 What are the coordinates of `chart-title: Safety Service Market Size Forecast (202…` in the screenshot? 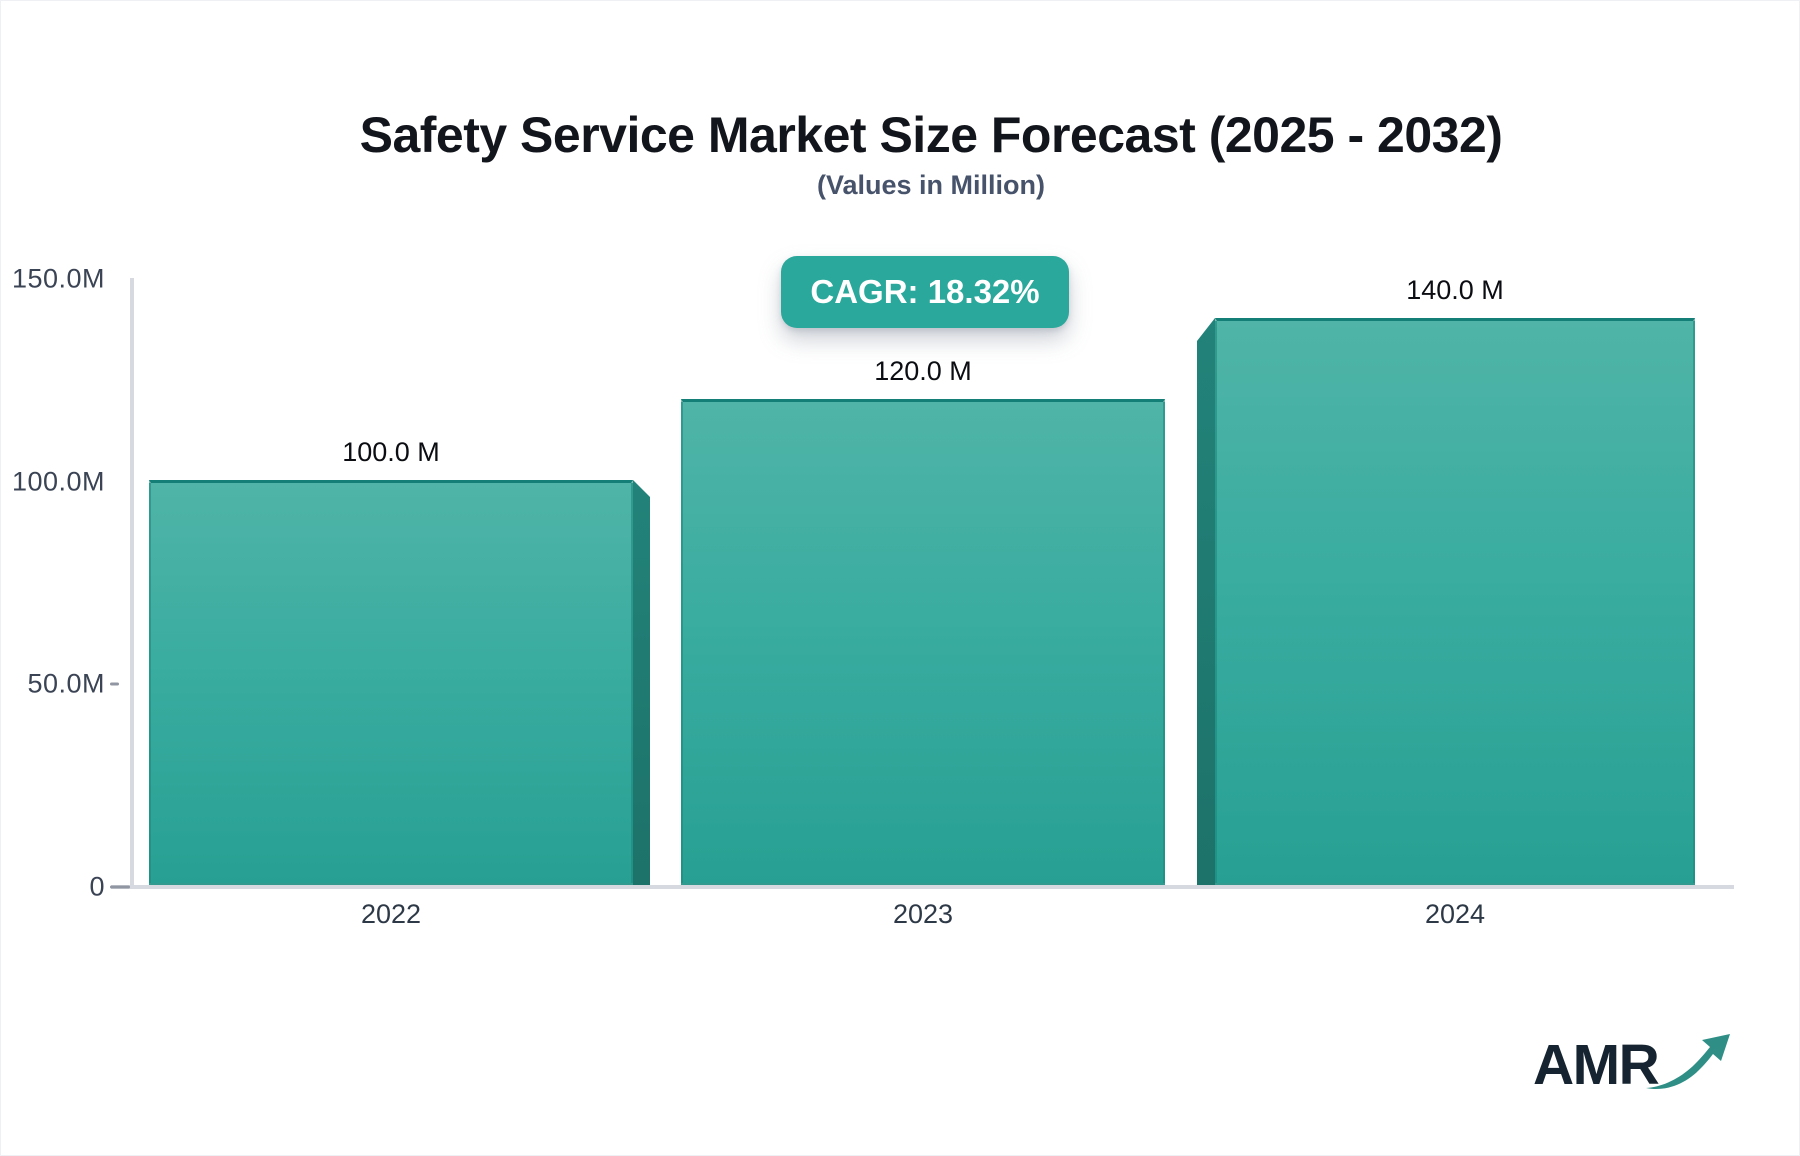 It's located at (931, 135).